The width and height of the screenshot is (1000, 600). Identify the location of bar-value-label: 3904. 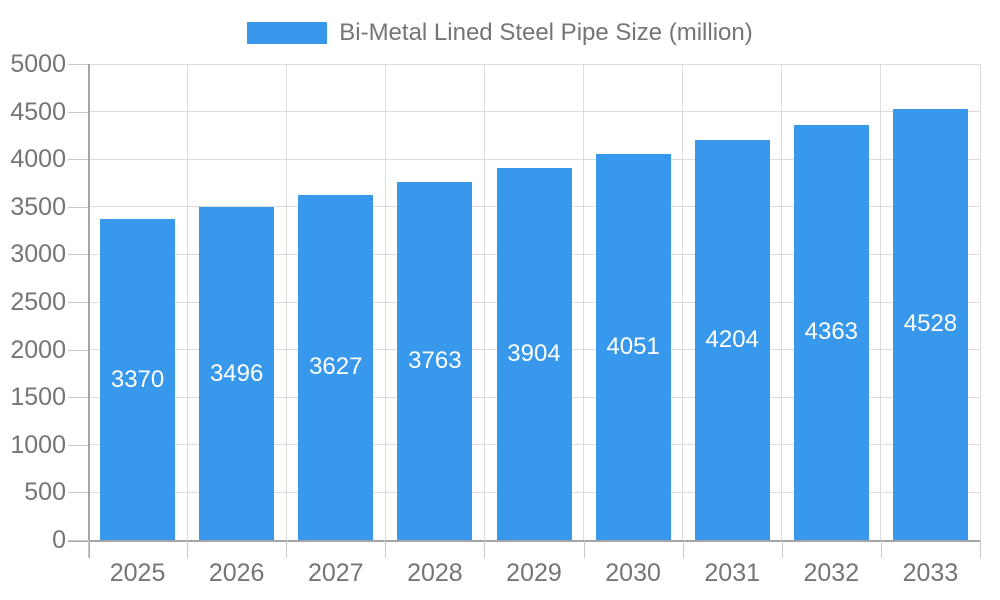
(534, 354).